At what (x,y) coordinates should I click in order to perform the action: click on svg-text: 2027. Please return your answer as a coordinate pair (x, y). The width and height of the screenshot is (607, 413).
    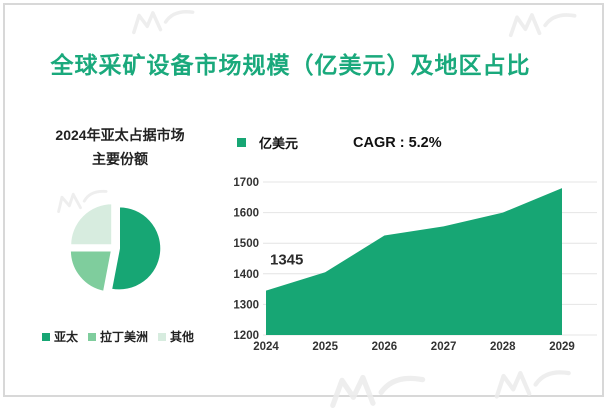
    Looking at the image, I should click on (444, 347).